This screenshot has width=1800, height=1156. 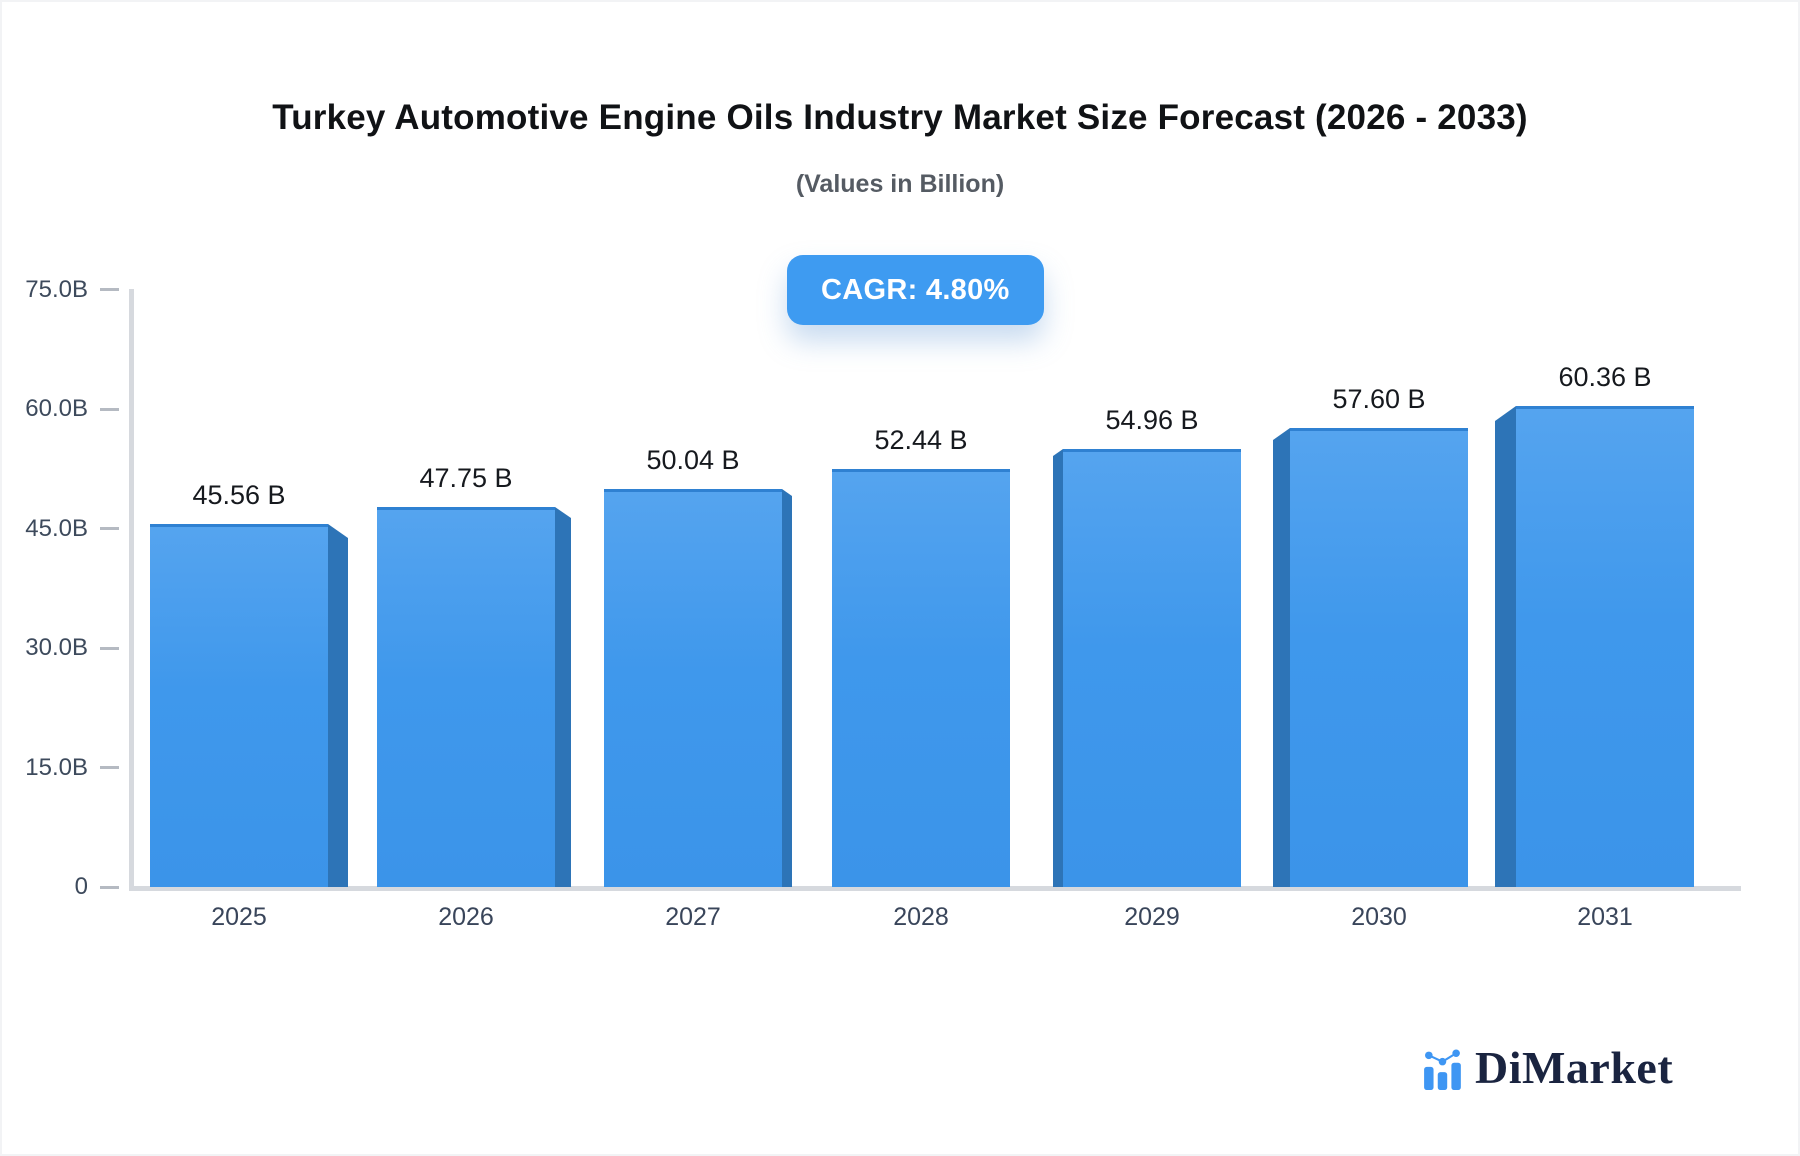 What do you see at coordinates (915, 290) in the screenshot?
I see `cagr-badge: CAGR: 4.80%` at bounding box center [915, 290].